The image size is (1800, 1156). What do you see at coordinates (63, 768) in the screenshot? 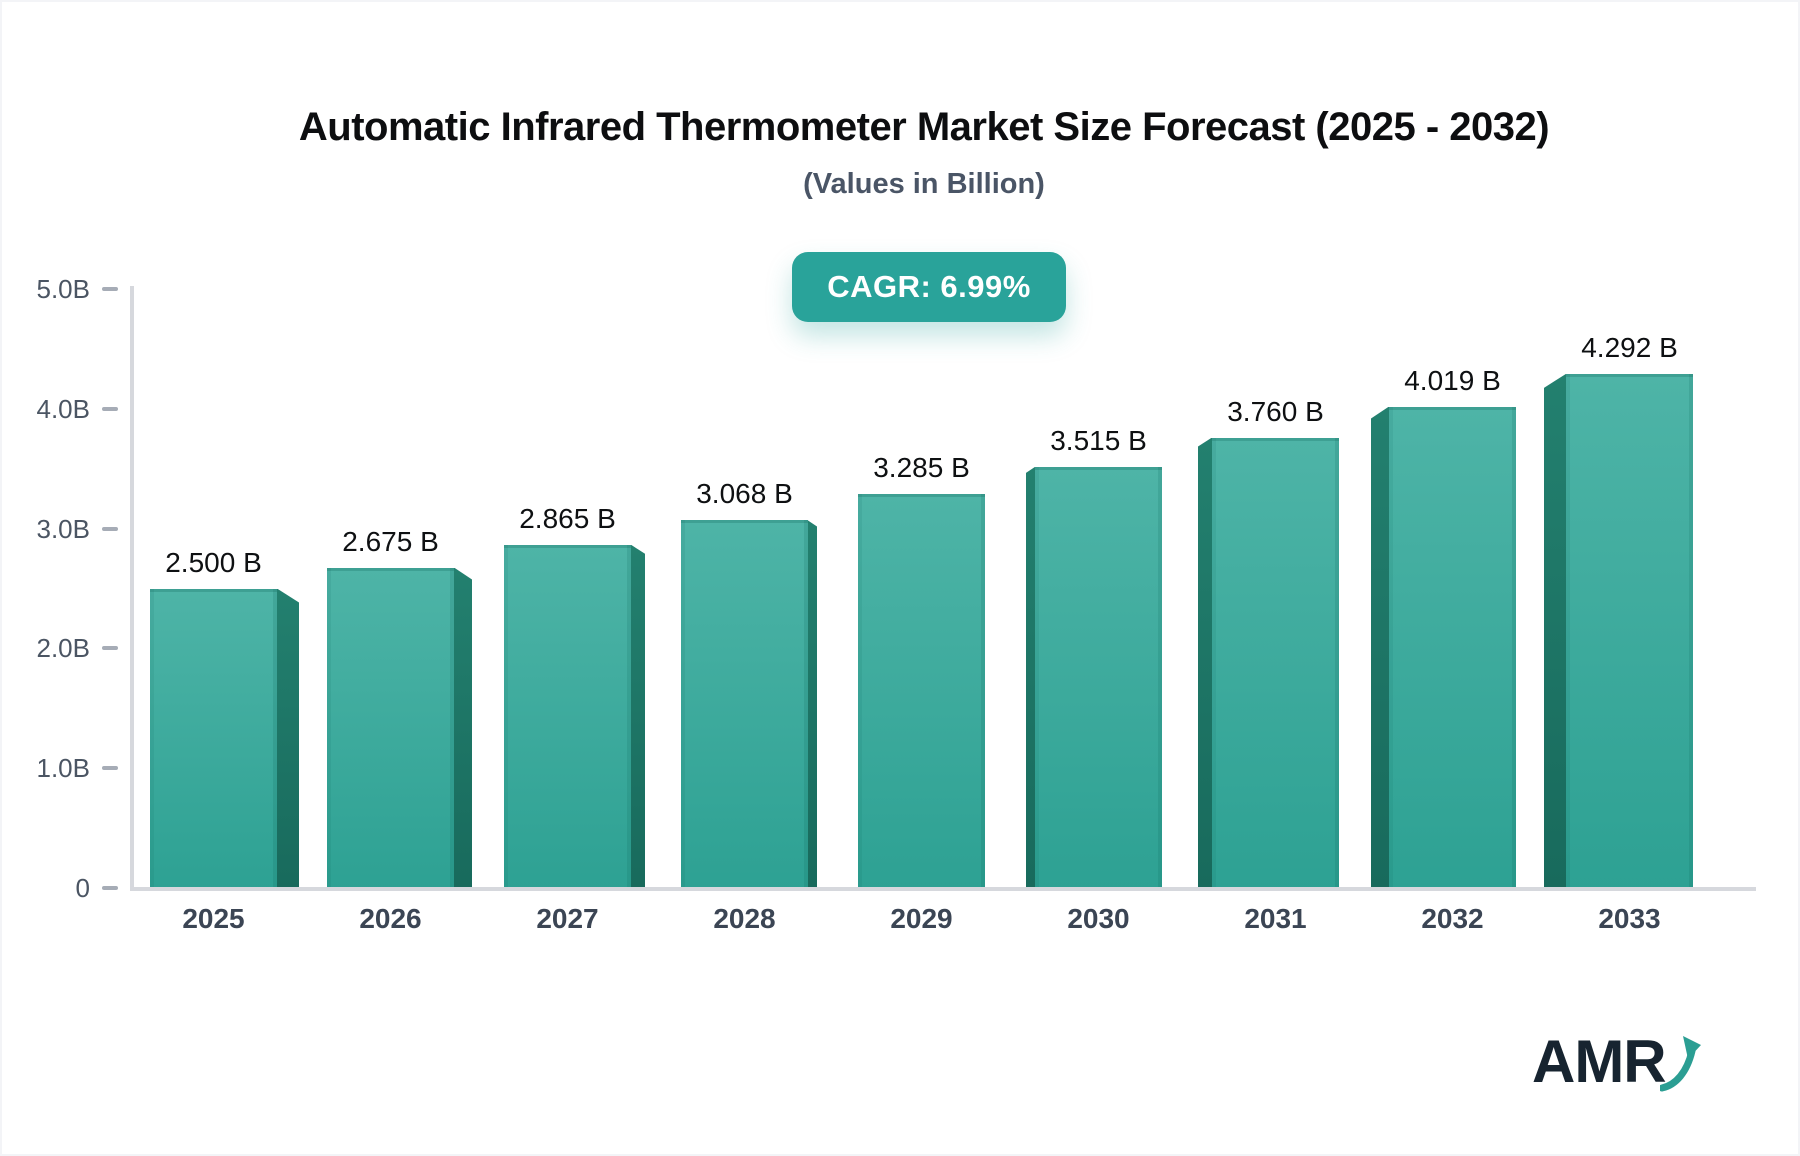
I see `y-tick-label: 1.0B` at bounding box center [63, 768].